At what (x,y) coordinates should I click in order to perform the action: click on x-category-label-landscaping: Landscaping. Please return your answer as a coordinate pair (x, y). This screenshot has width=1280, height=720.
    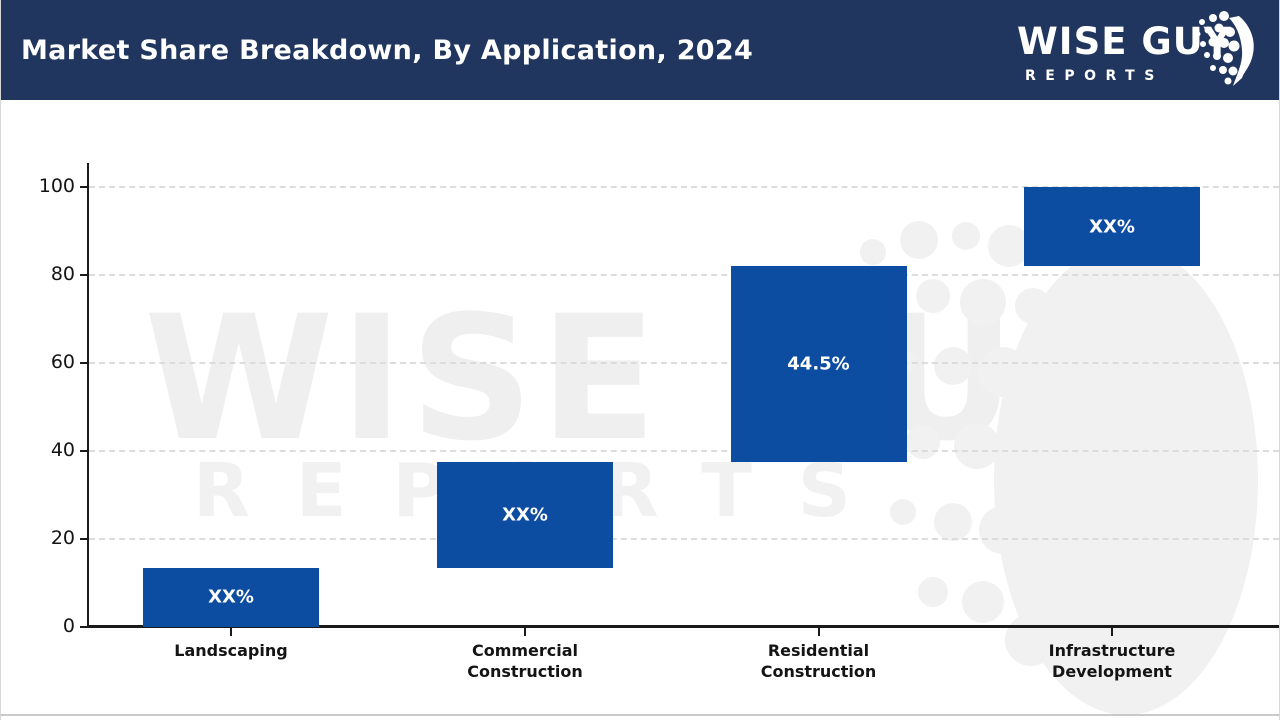
    Looking at the image, I should click on (231, 650).